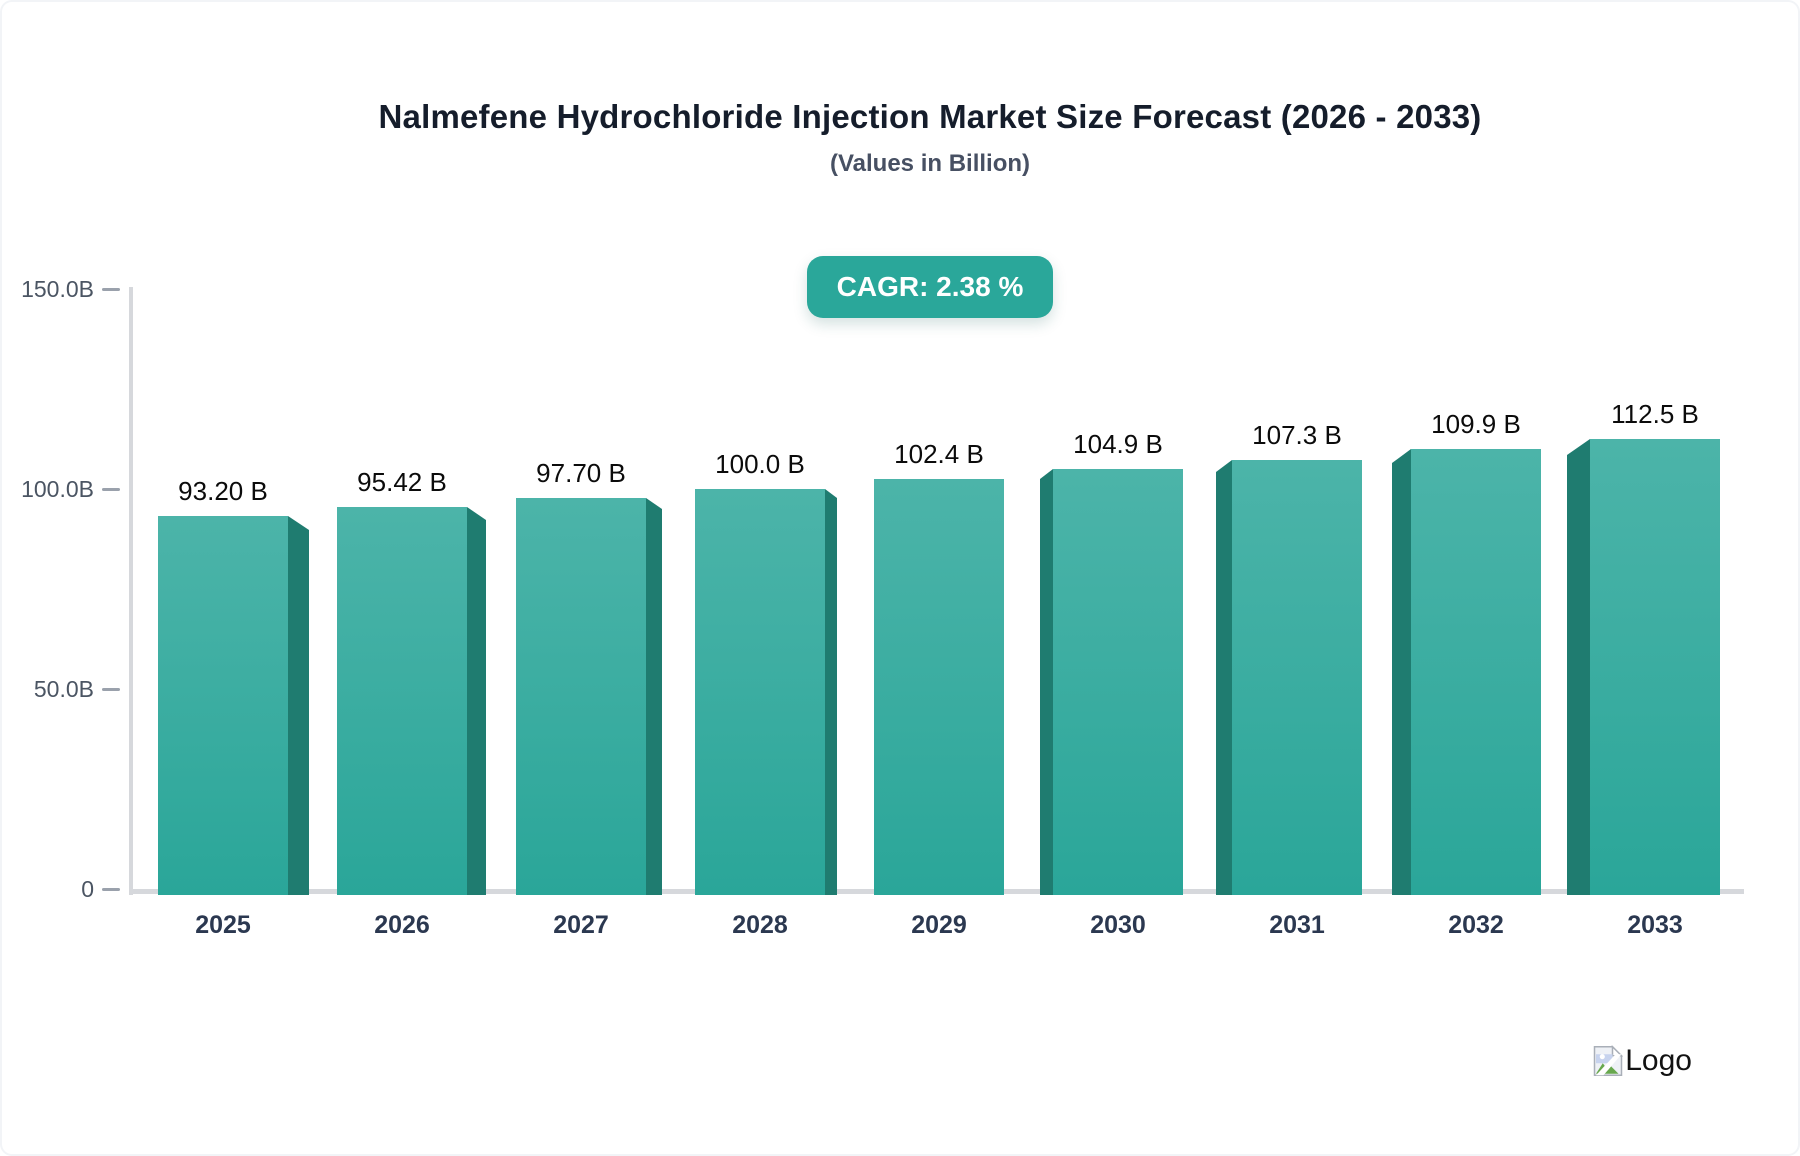  I want to click on bar-value-label: 97.70 B, so click(581, 473).